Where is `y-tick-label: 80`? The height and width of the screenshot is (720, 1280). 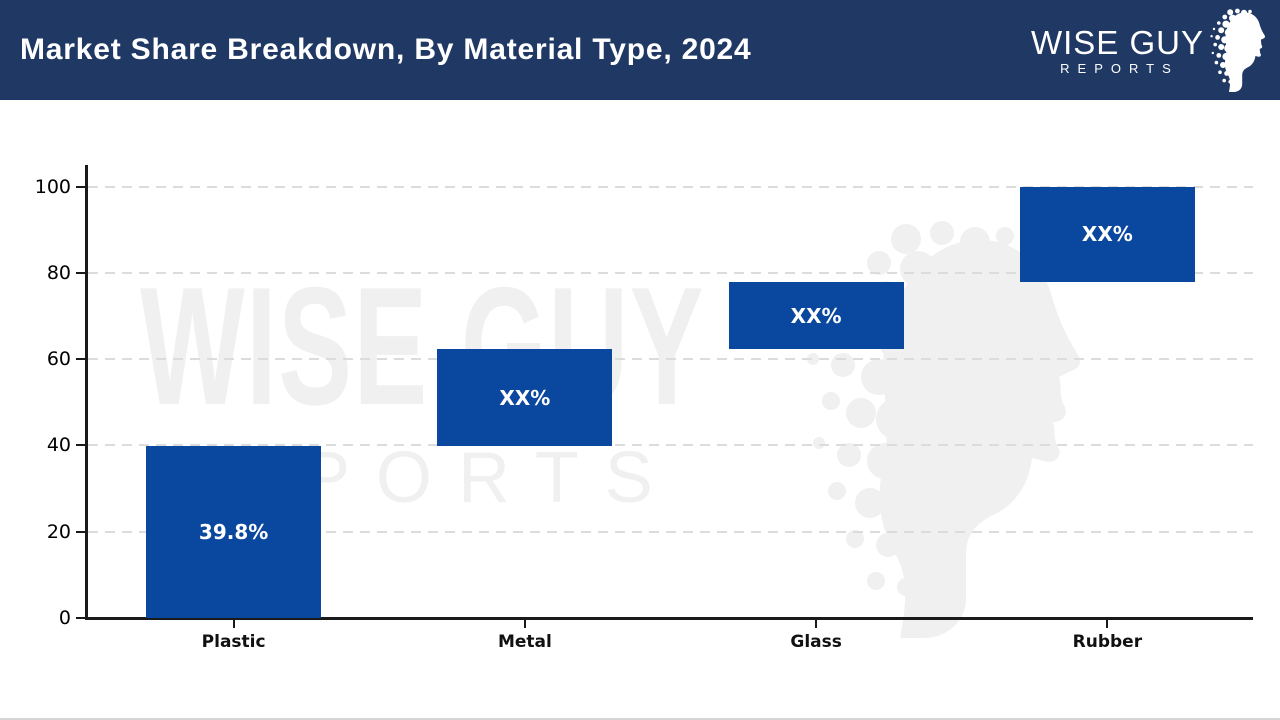 y-tick-label: 80 is located at coordinates (58, 272).